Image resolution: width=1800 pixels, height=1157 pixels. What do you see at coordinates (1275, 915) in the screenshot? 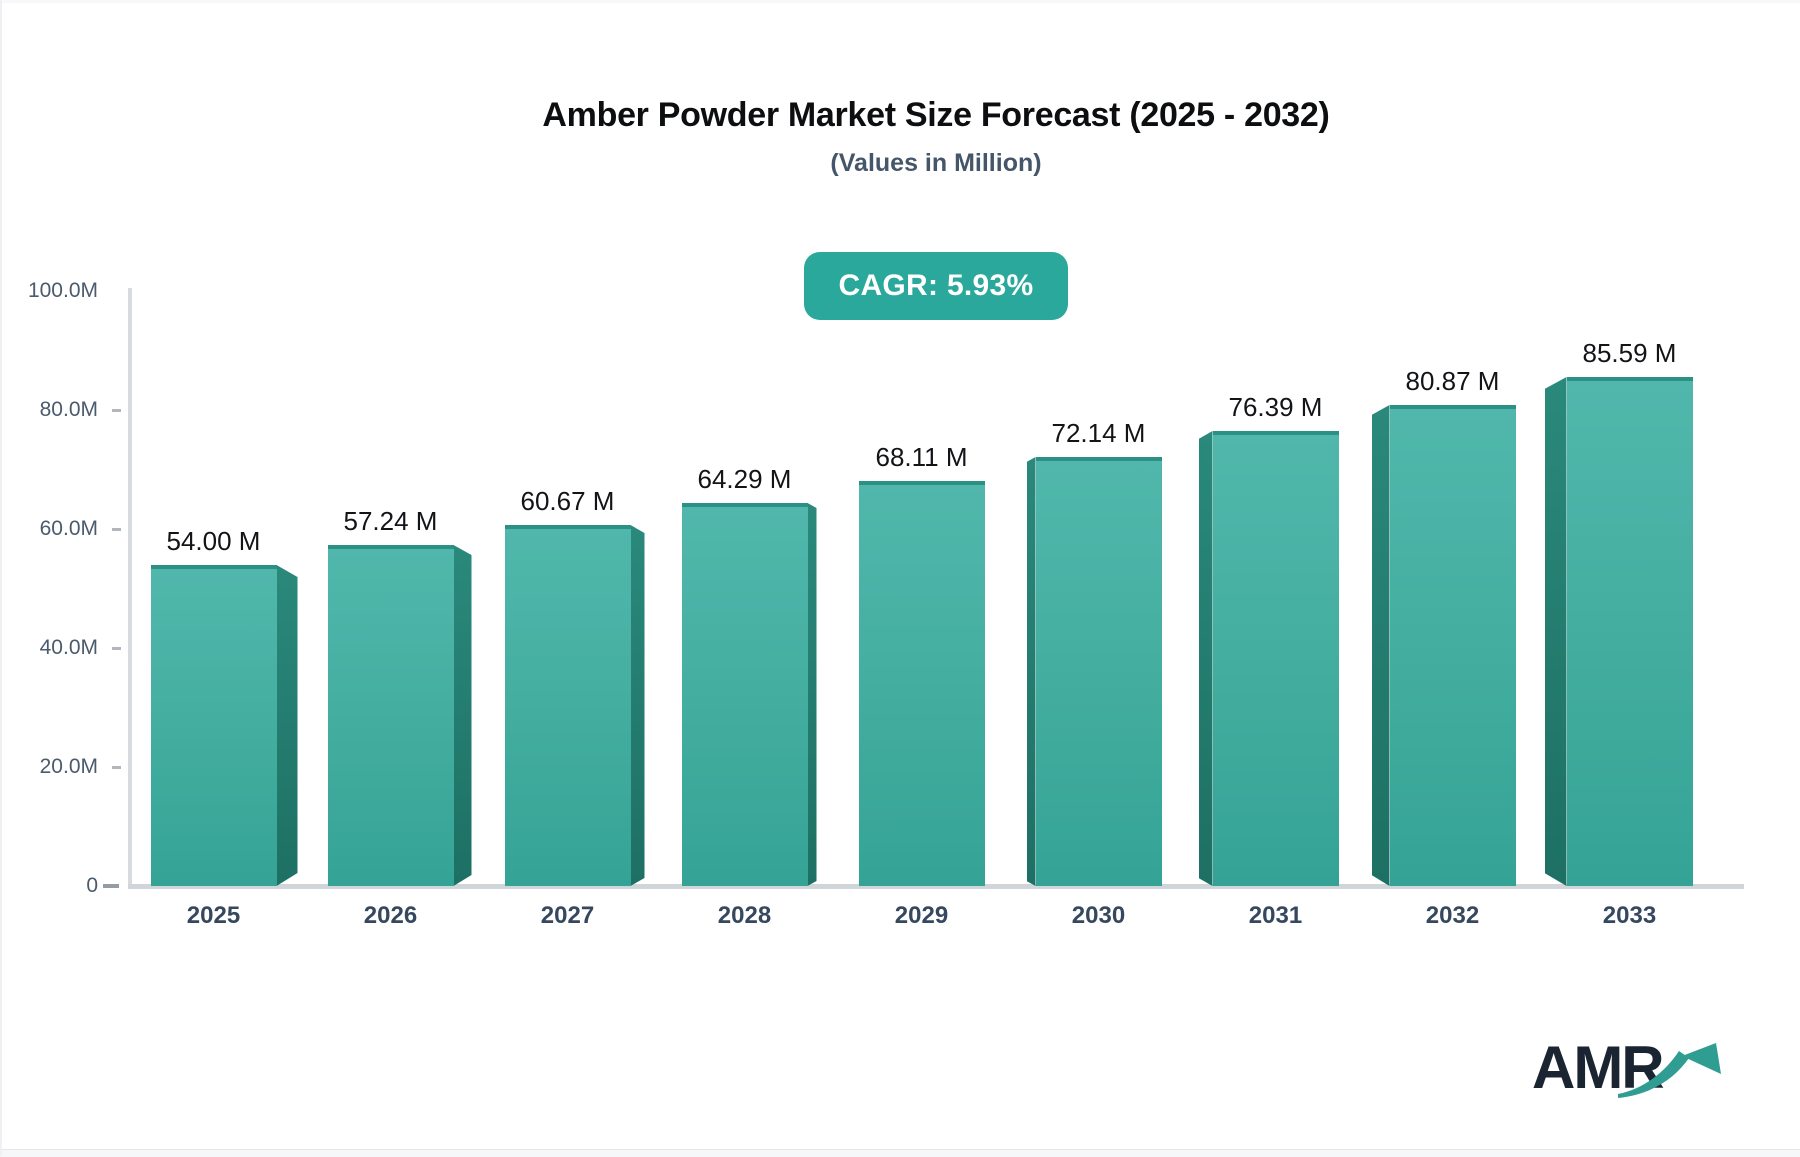
I see `x-axis-label: 2031` at bounding box center [1275, 915].